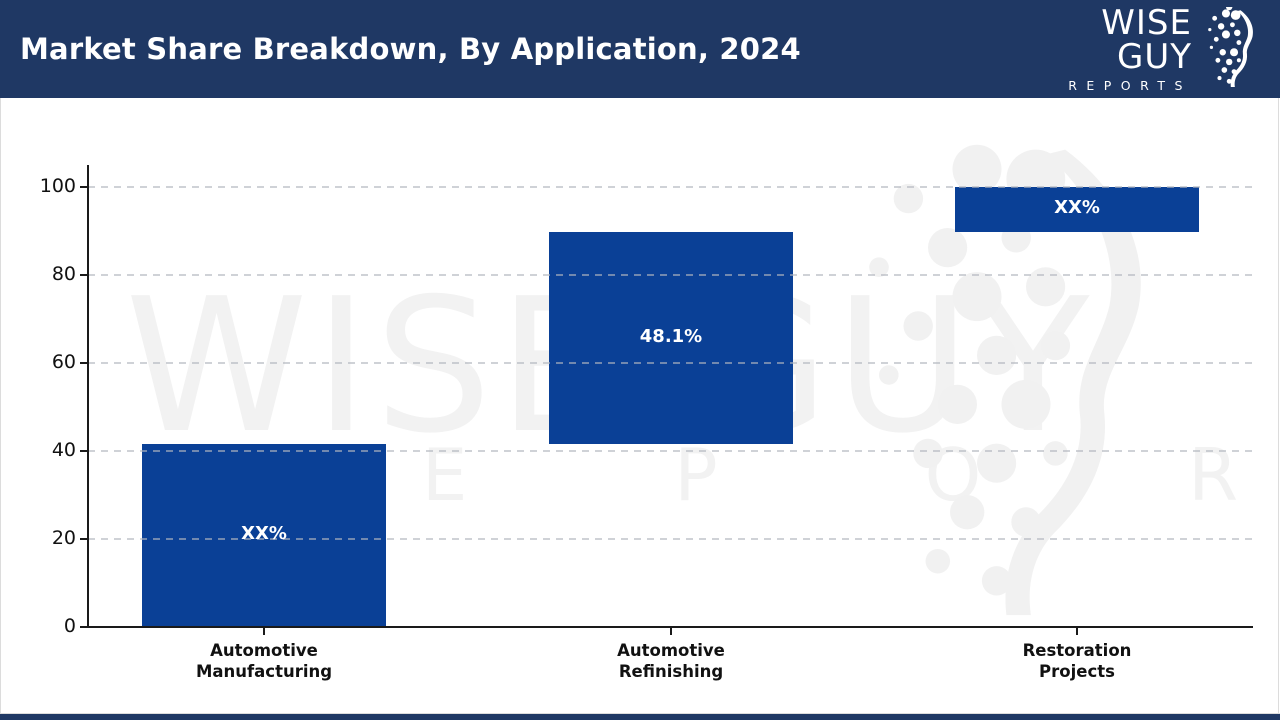 The width and height of the screenshot is (1280, 720). I want to click on category-label-line2: Manufacturing, so click(264, 671).